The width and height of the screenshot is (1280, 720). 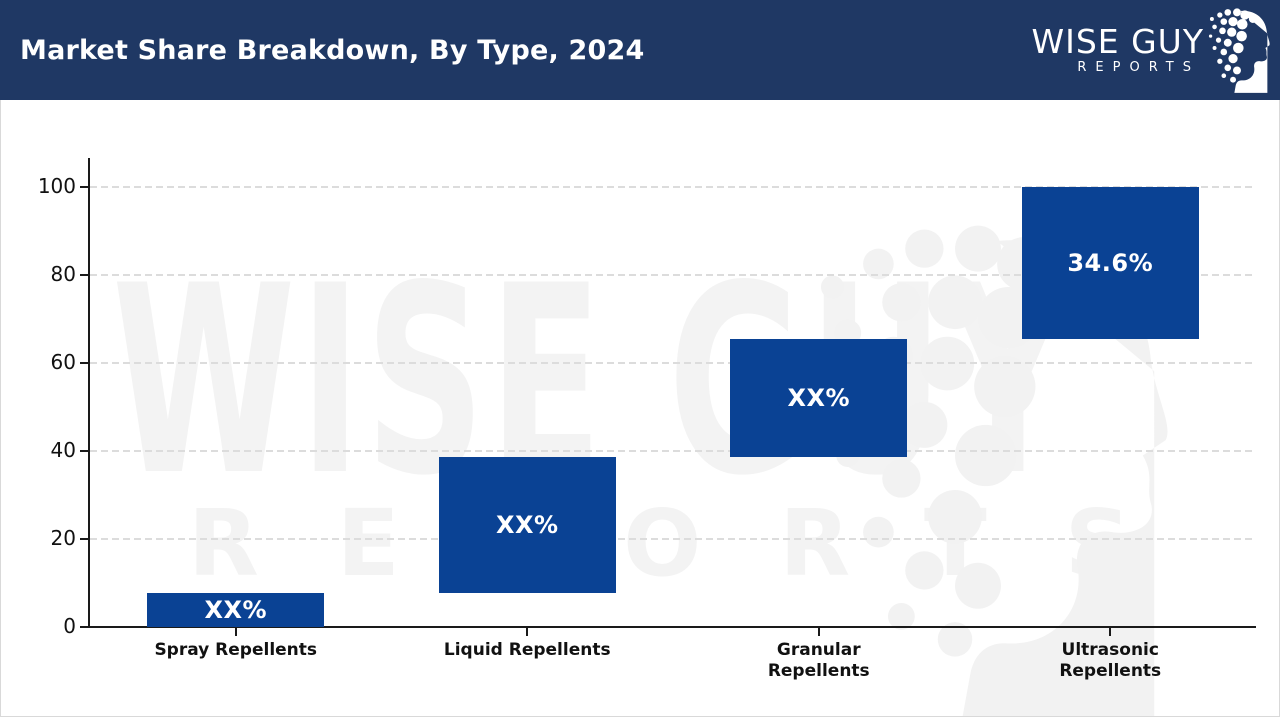 What do you see at coordinates (63, 538) in the screenshot?
I see `y-tick-label: 20` at bounding box center [63, 538].